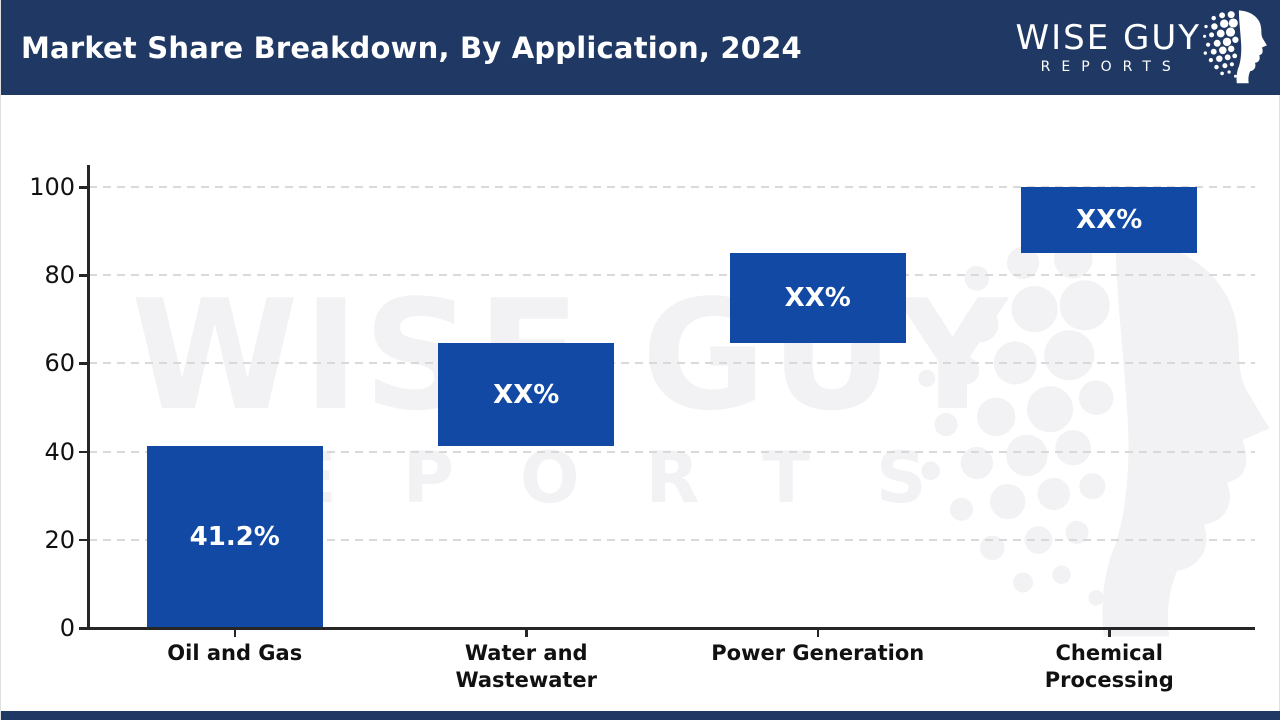 Image resolution: width=1280 pixels, height=720 pixels. I want to click on category-label-line: Oil and Gas, so click(235, 653).